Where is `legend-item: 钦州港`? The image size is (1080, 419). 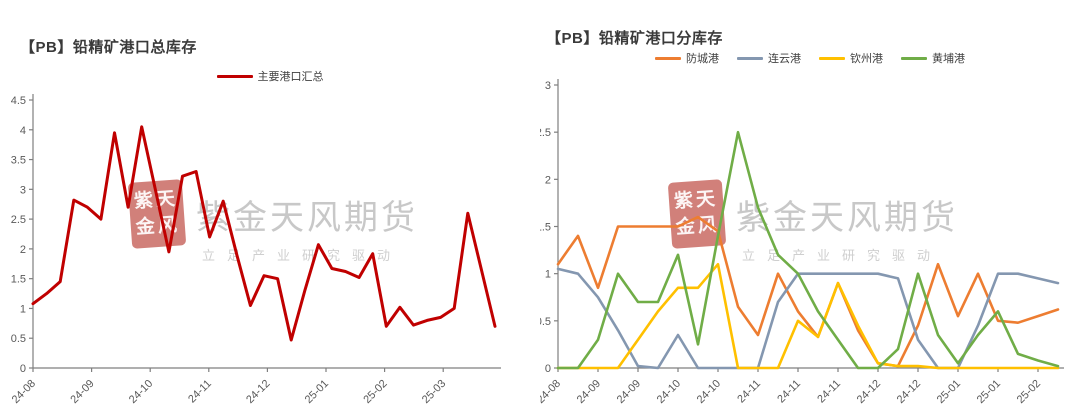 legend-item: 钦州港 is located at coordinates (851, 58).